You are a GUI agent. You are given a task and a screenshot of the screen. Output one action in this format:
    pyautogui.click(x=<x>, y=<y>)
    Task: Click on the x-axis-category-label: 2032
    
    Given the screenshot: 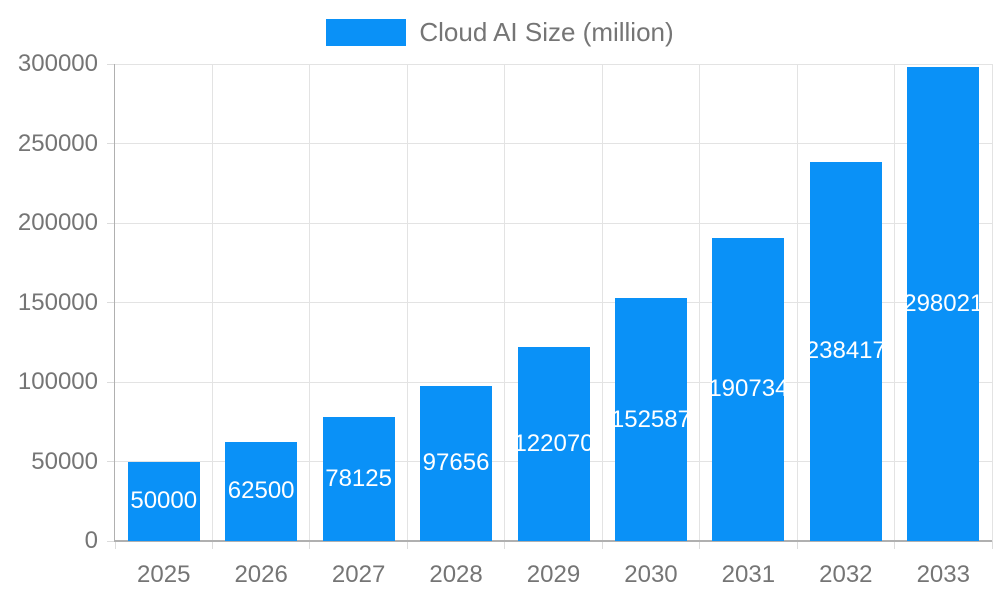 What is the action you would take?
    pyautogui.click(x=846, y=574)
    